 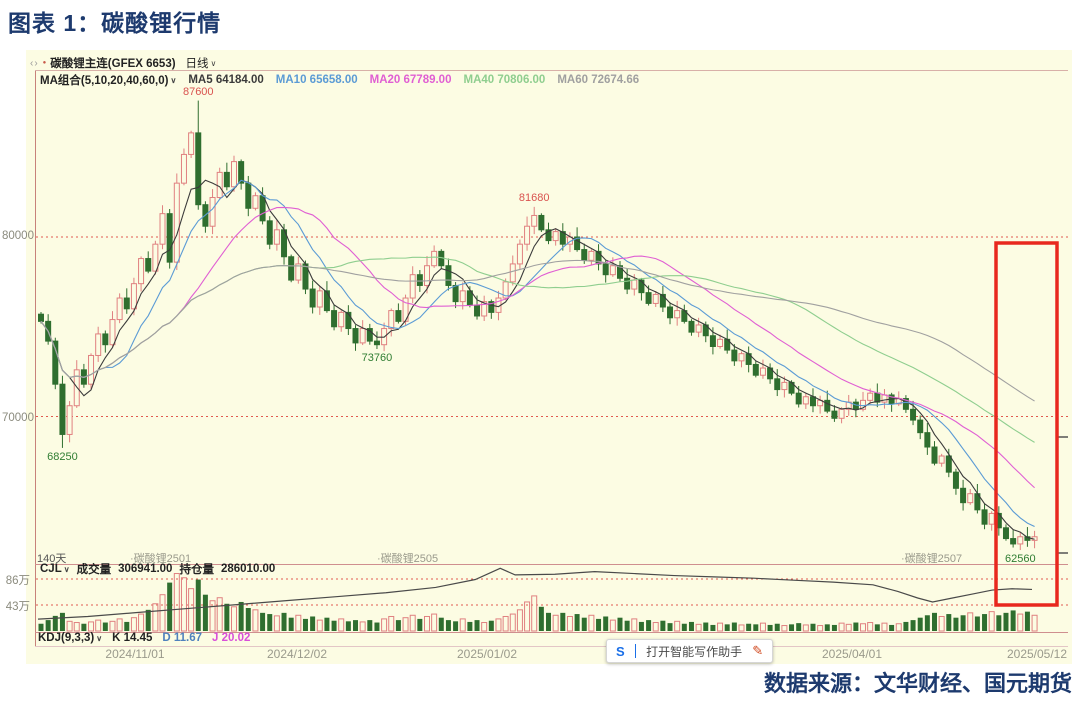 What do you see at coordinates (1020, 559) in the screenshot?
I see `price-extreme-label: 62560` at bounding box center [1020, 559].